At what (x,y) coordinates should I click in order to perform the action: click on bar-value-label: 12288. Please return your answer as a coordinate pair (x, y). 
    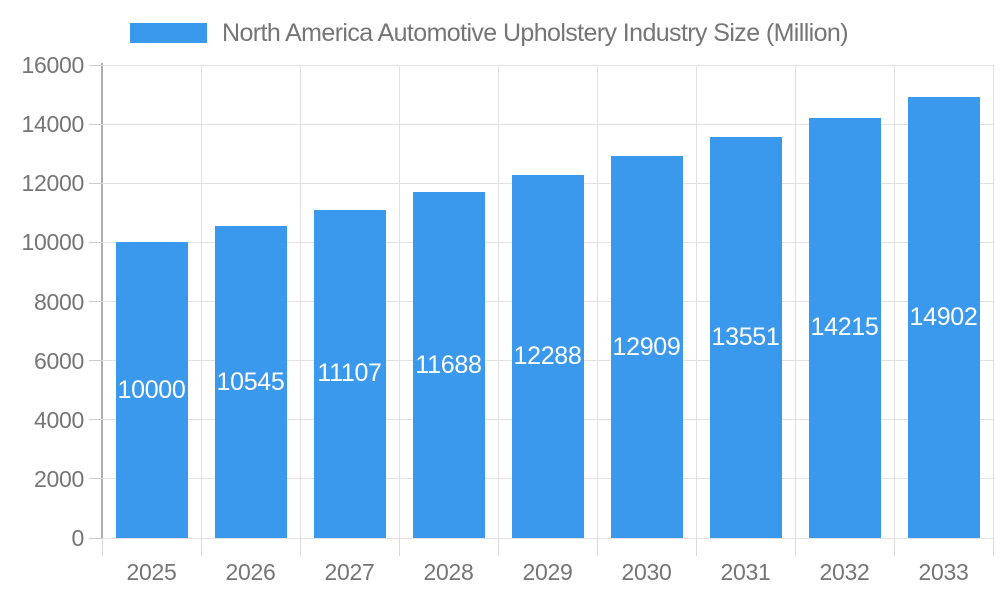
    Looking at the image, I should click on (547, 355).